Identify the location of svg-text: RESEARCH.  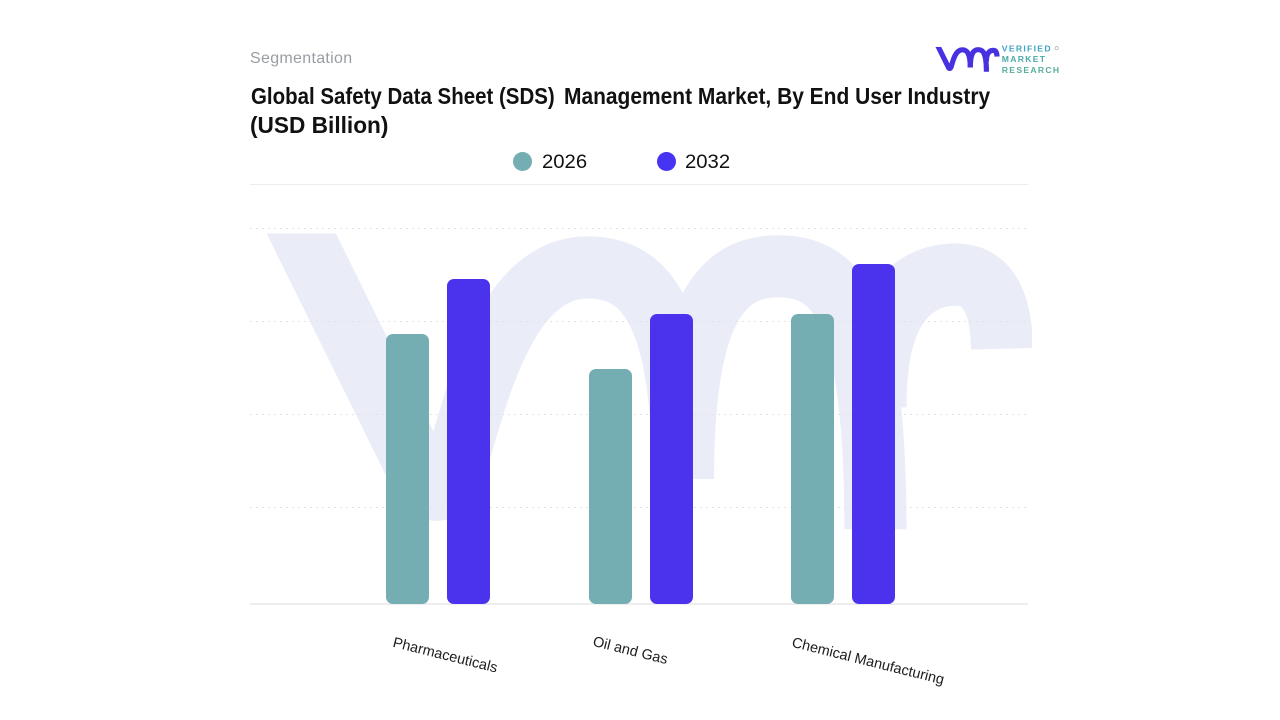
(1031, 70).